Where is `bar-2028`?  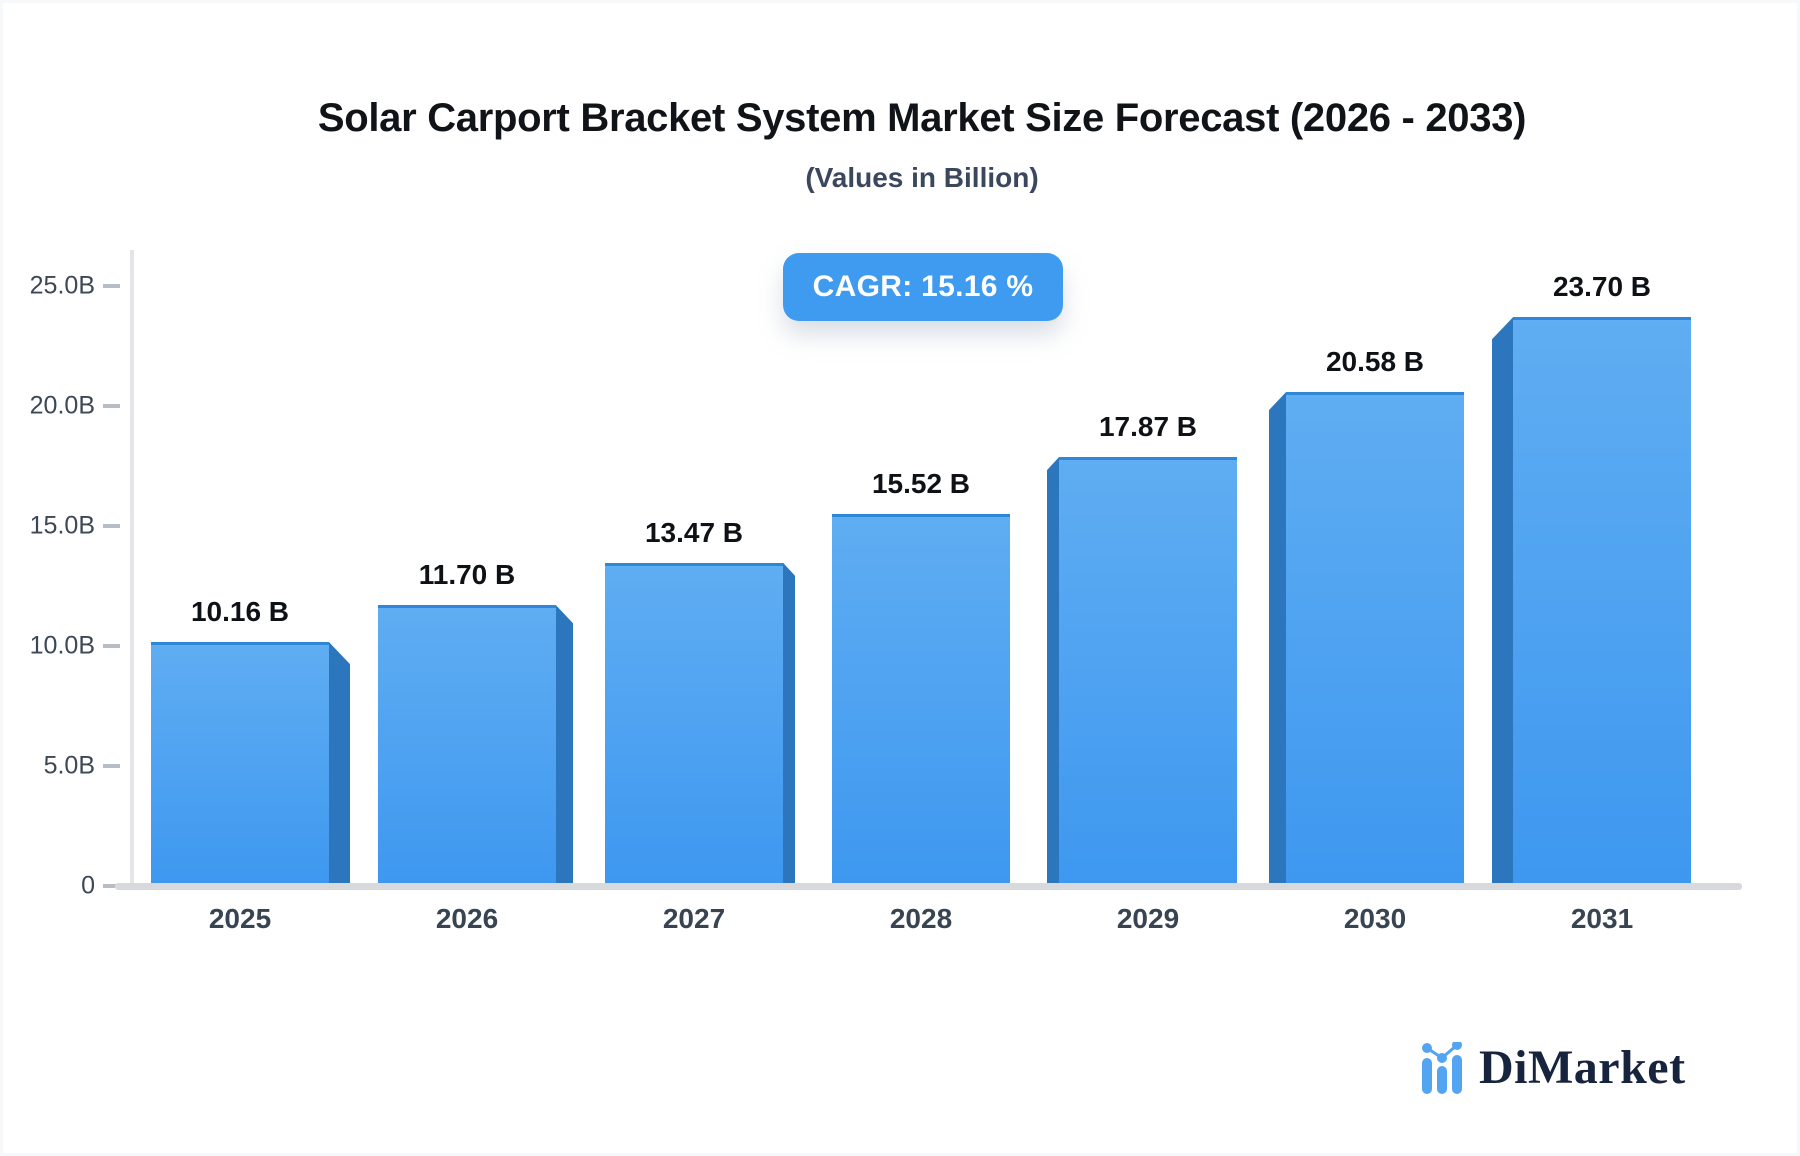 bar-2028 is located at coordinates (921, 699).